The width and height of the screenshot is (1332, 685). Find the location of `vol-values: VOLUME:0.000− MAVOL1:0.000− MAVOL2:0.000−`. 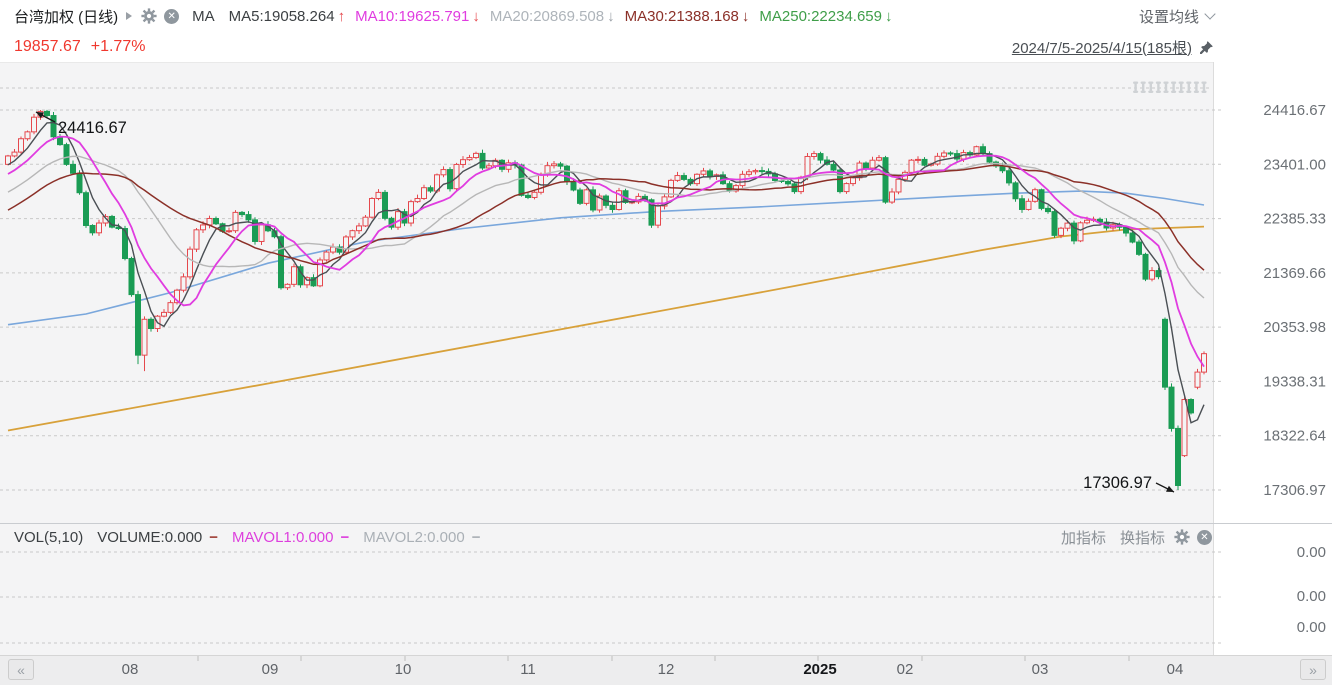

vol-values: VOLUME:0.000− MAVOL1:0.000− MAVOL2:0.000− is located at coordinates (281, 537).